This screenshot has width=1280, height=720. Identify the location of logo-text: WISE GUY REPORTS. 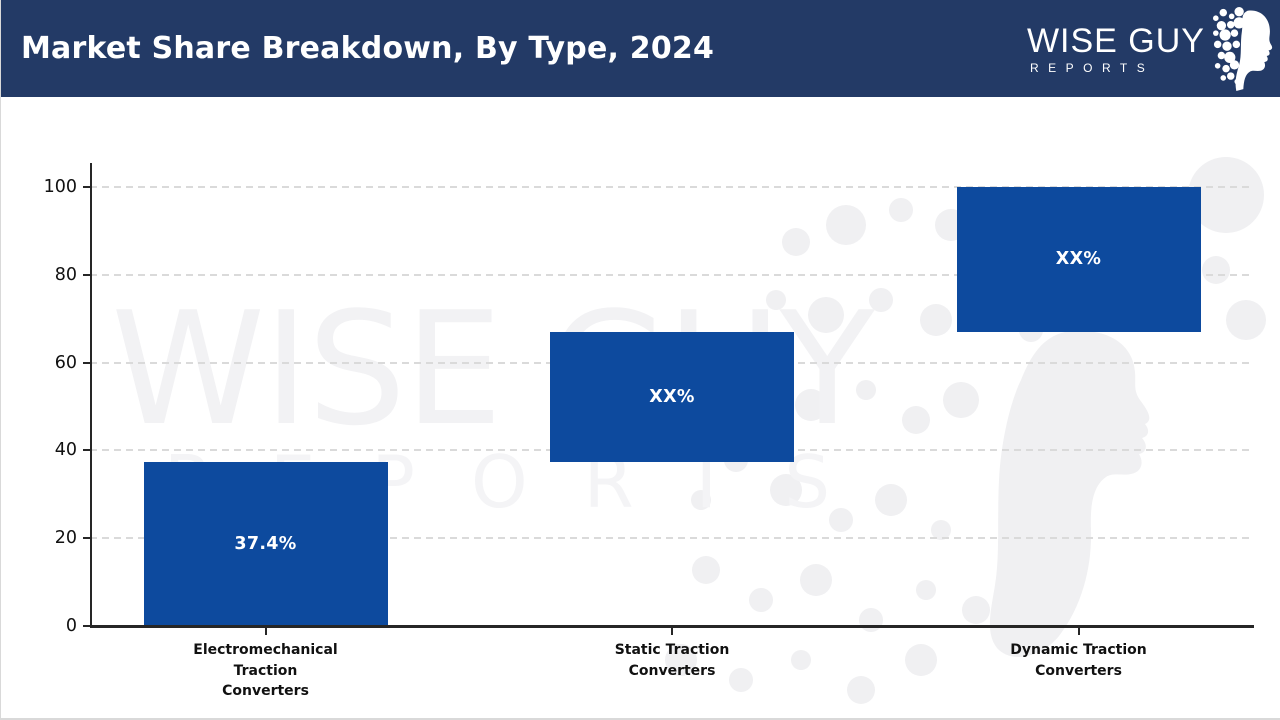
(1116, 49).